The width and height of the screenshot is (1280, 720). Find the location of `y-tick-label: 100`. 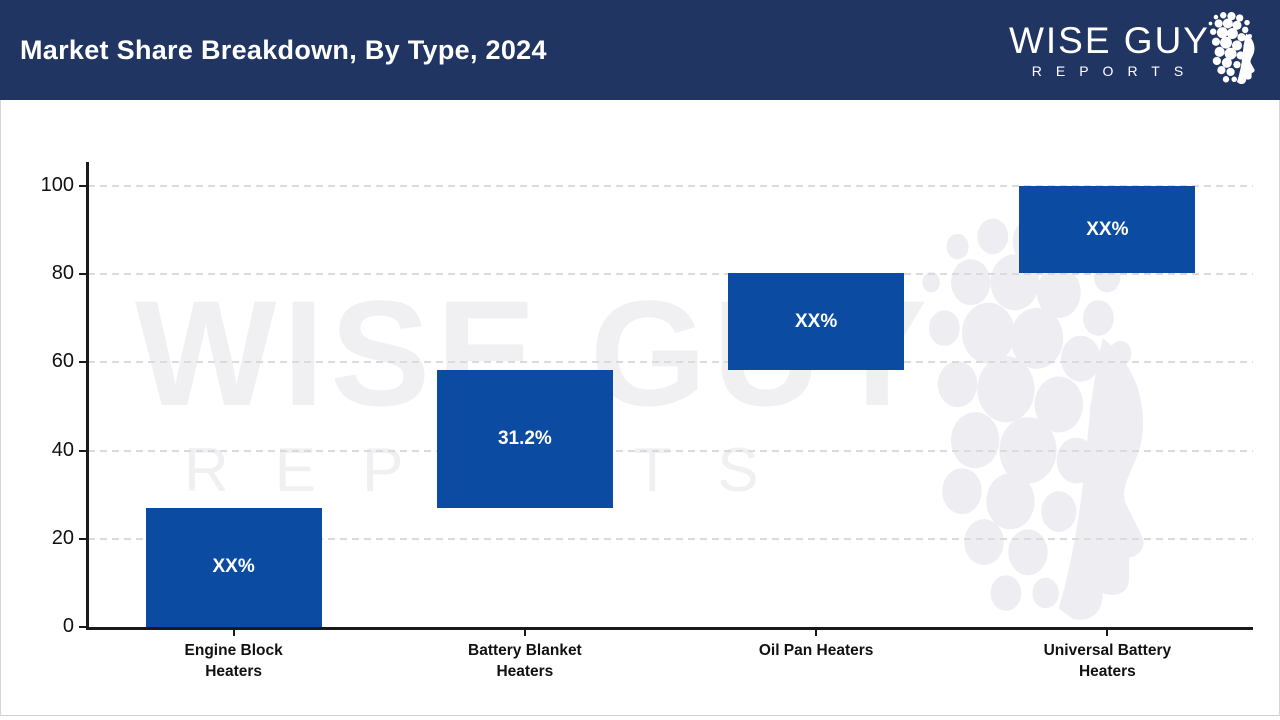

y-tick-label: 100 is located at coordinates (57, 185).